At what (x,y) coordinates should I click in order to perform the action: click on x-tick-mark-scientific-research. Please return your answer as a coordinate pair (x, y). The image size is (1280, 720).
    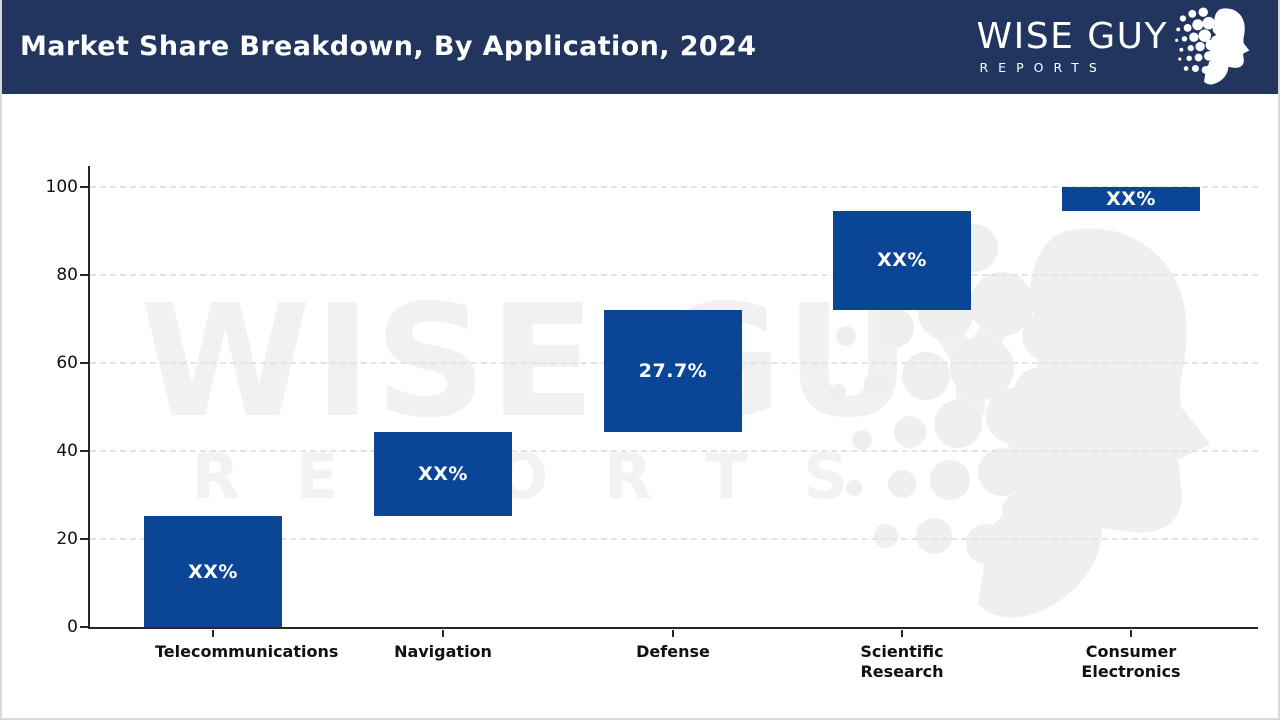
    Looking at the image, I should click on (902, 633).